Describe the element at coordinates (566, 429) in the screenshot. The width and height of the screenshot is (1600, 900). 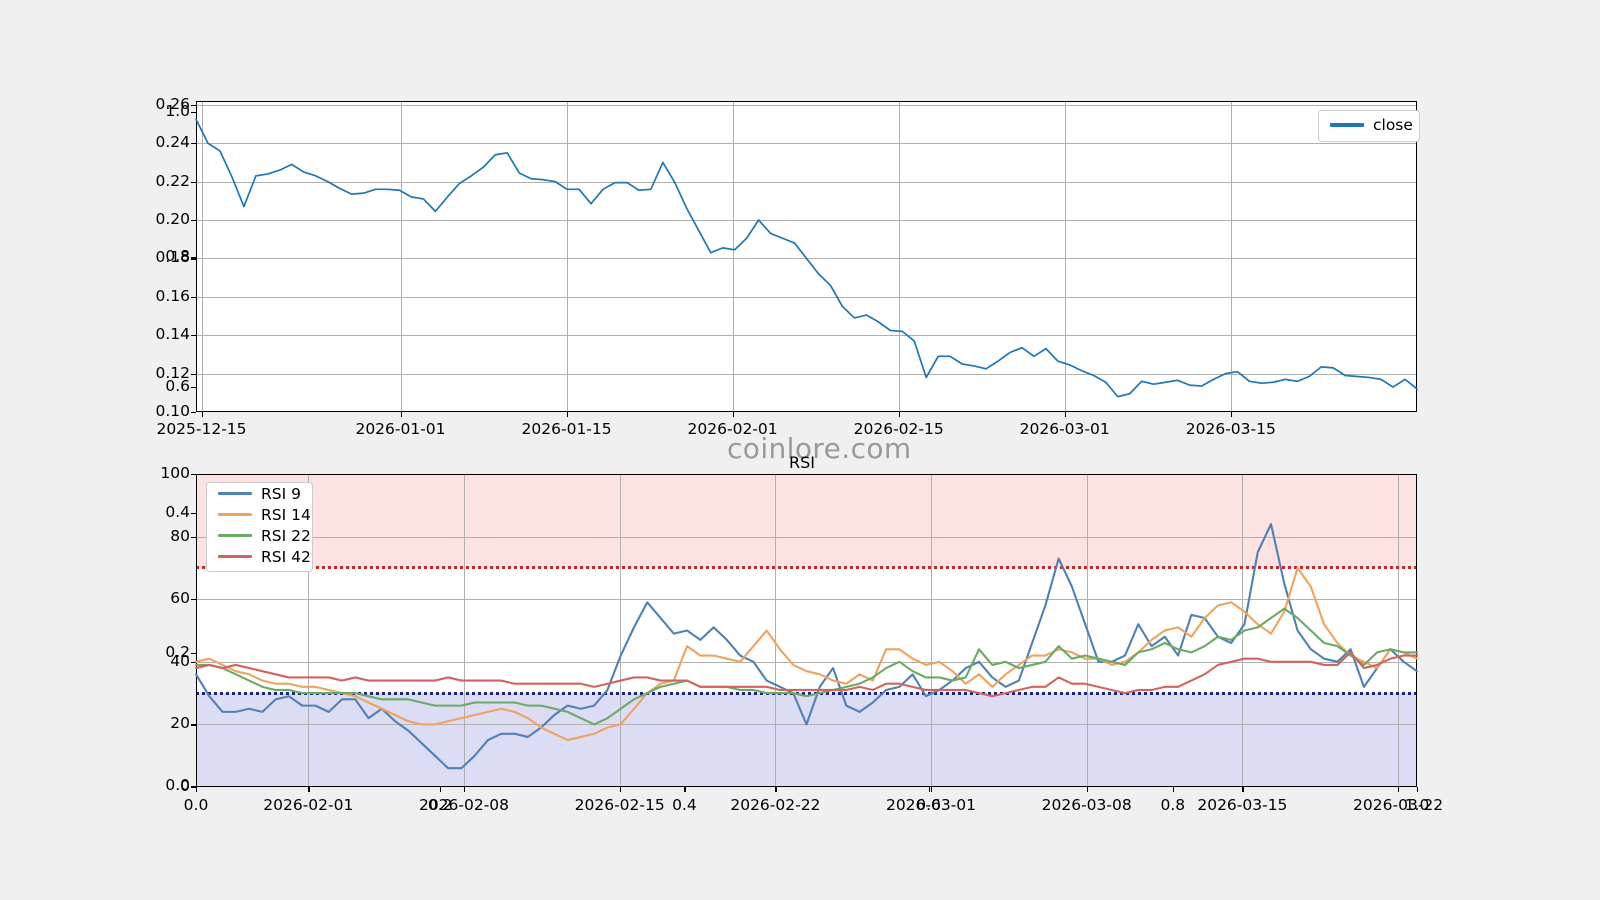
I see `price-x-tick-label: 2026-01-15` at that location.